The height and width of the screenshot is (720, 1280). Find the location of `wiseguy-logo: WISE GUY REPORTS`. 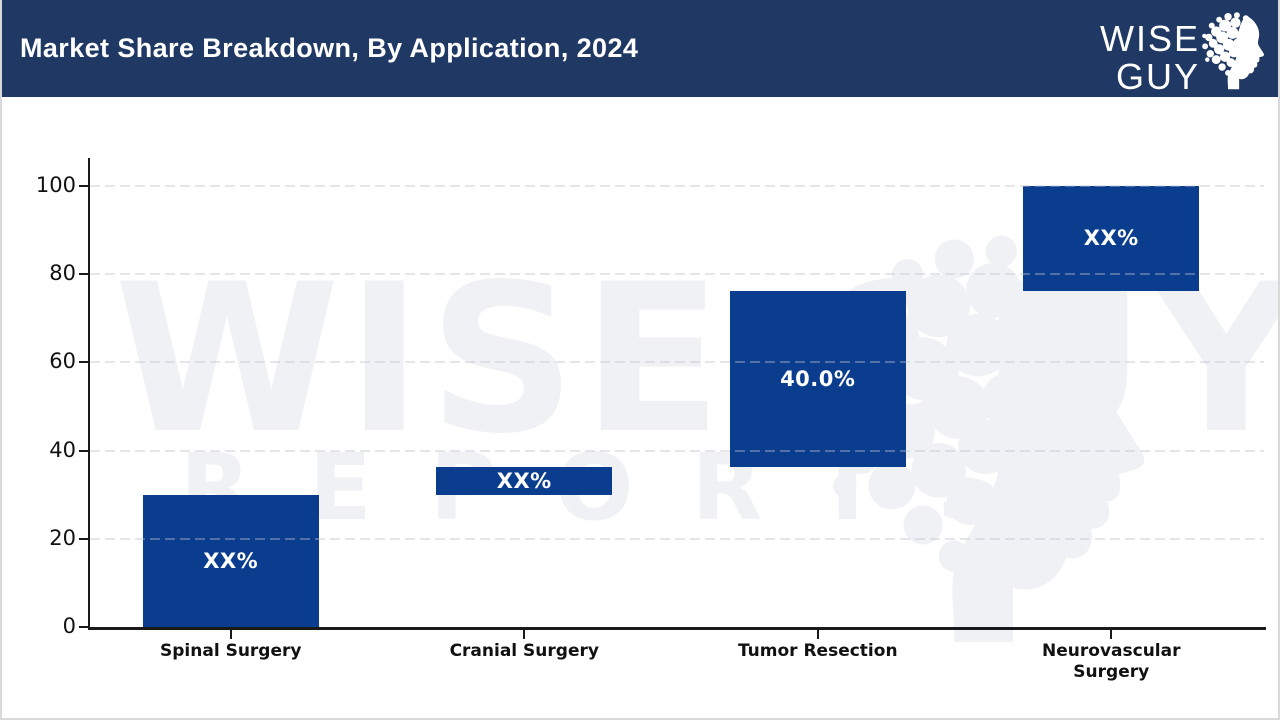

wiseguy-logo: WISE GUY REPORTS is located at coordinates (1138, 60).